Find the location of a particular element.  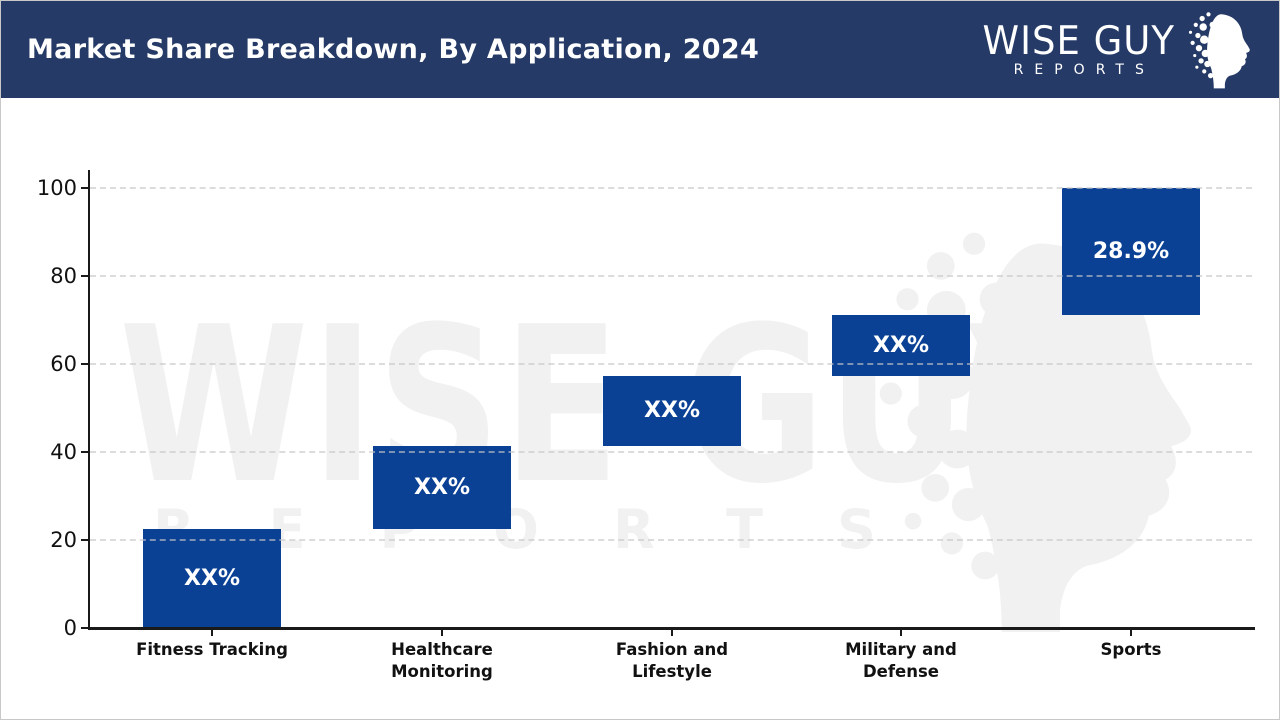

bar-segment: 28.9% is located at coordinates (1131, 252).